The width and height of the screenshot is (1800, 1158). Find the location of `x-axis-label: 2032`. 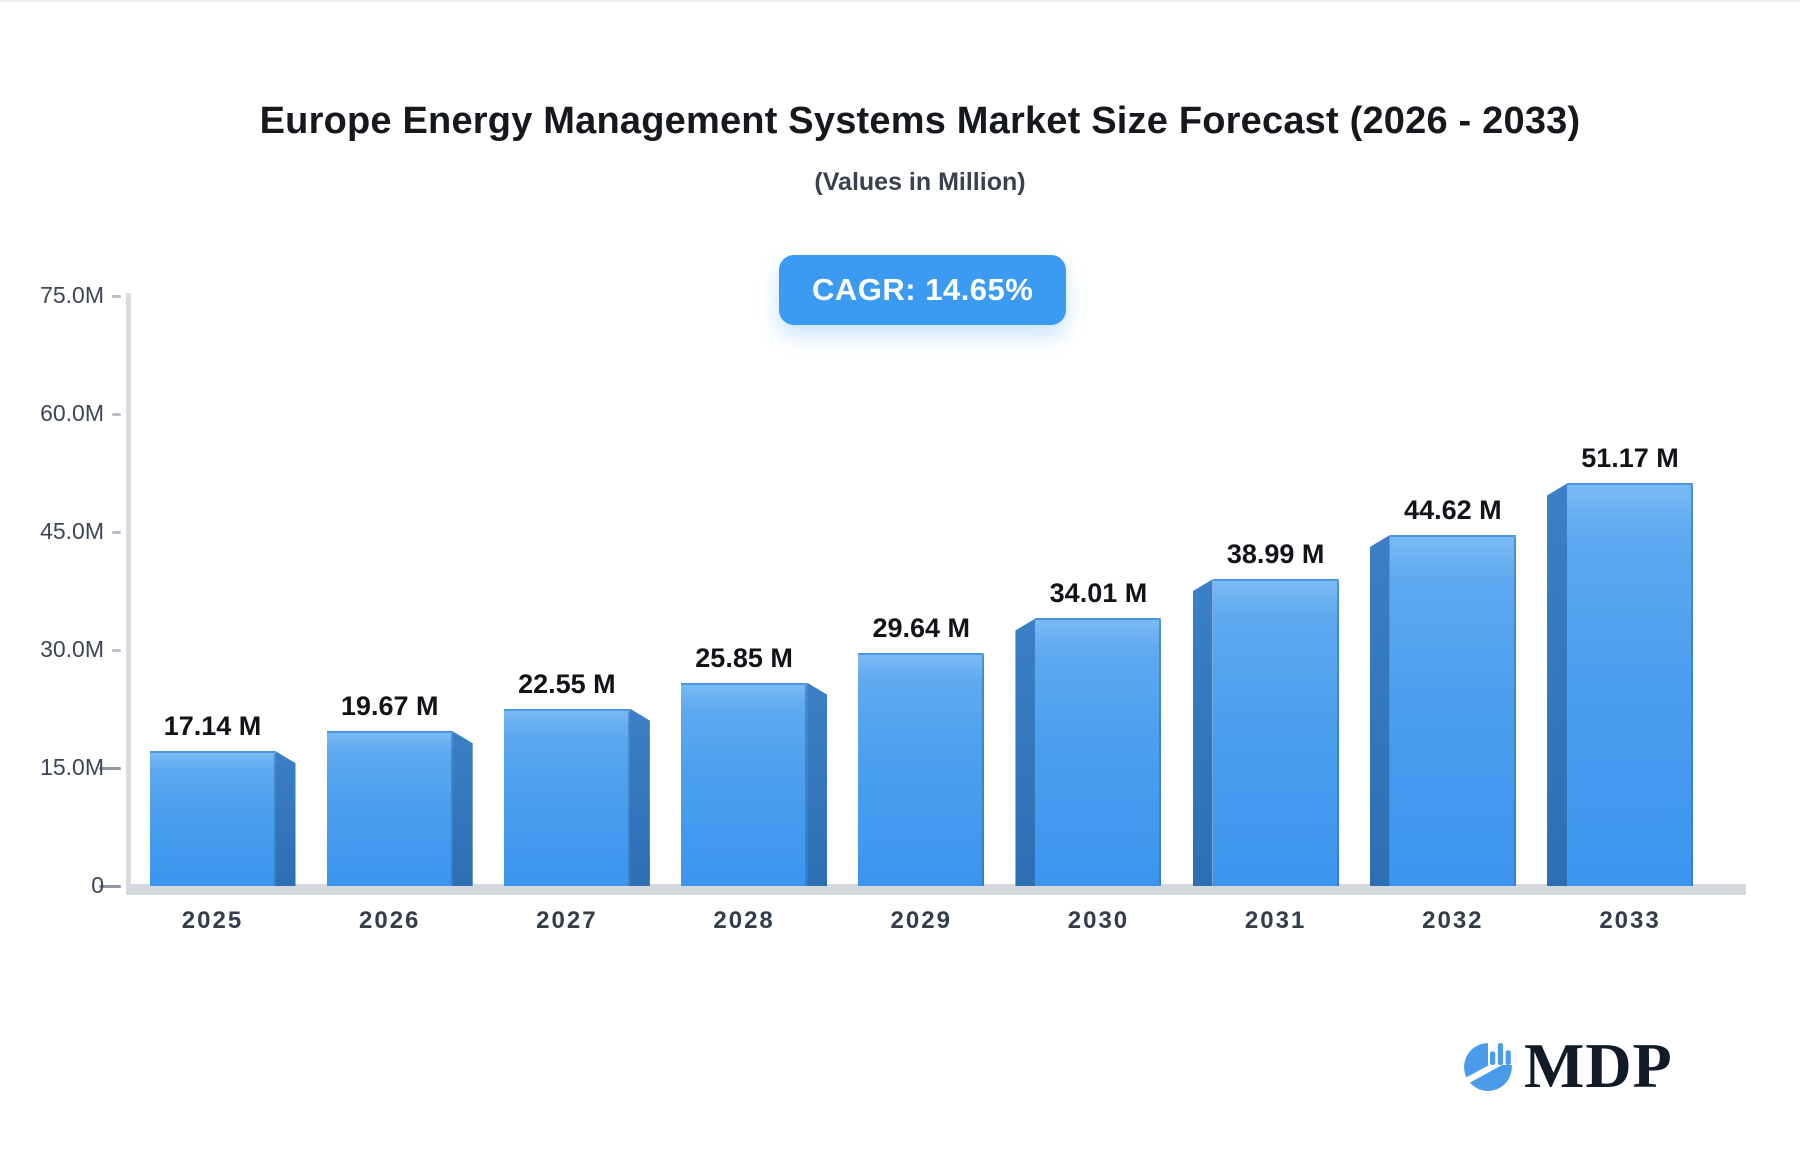

x-axis-label: 2032 is located at coordinates (1453, 920).